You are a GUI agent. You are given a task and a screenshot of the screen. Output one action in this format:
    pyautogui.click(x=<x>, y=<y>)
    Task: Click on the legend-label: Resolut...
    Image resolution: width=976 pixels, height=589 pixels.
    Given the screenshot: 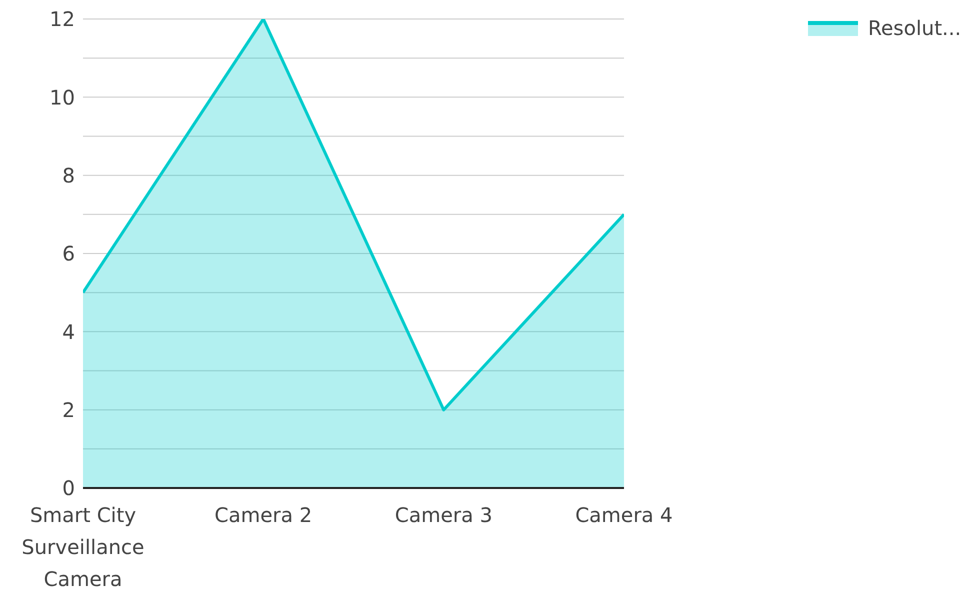 What is the action you would take?
    pyautogui.click(x=915, y=28)
    